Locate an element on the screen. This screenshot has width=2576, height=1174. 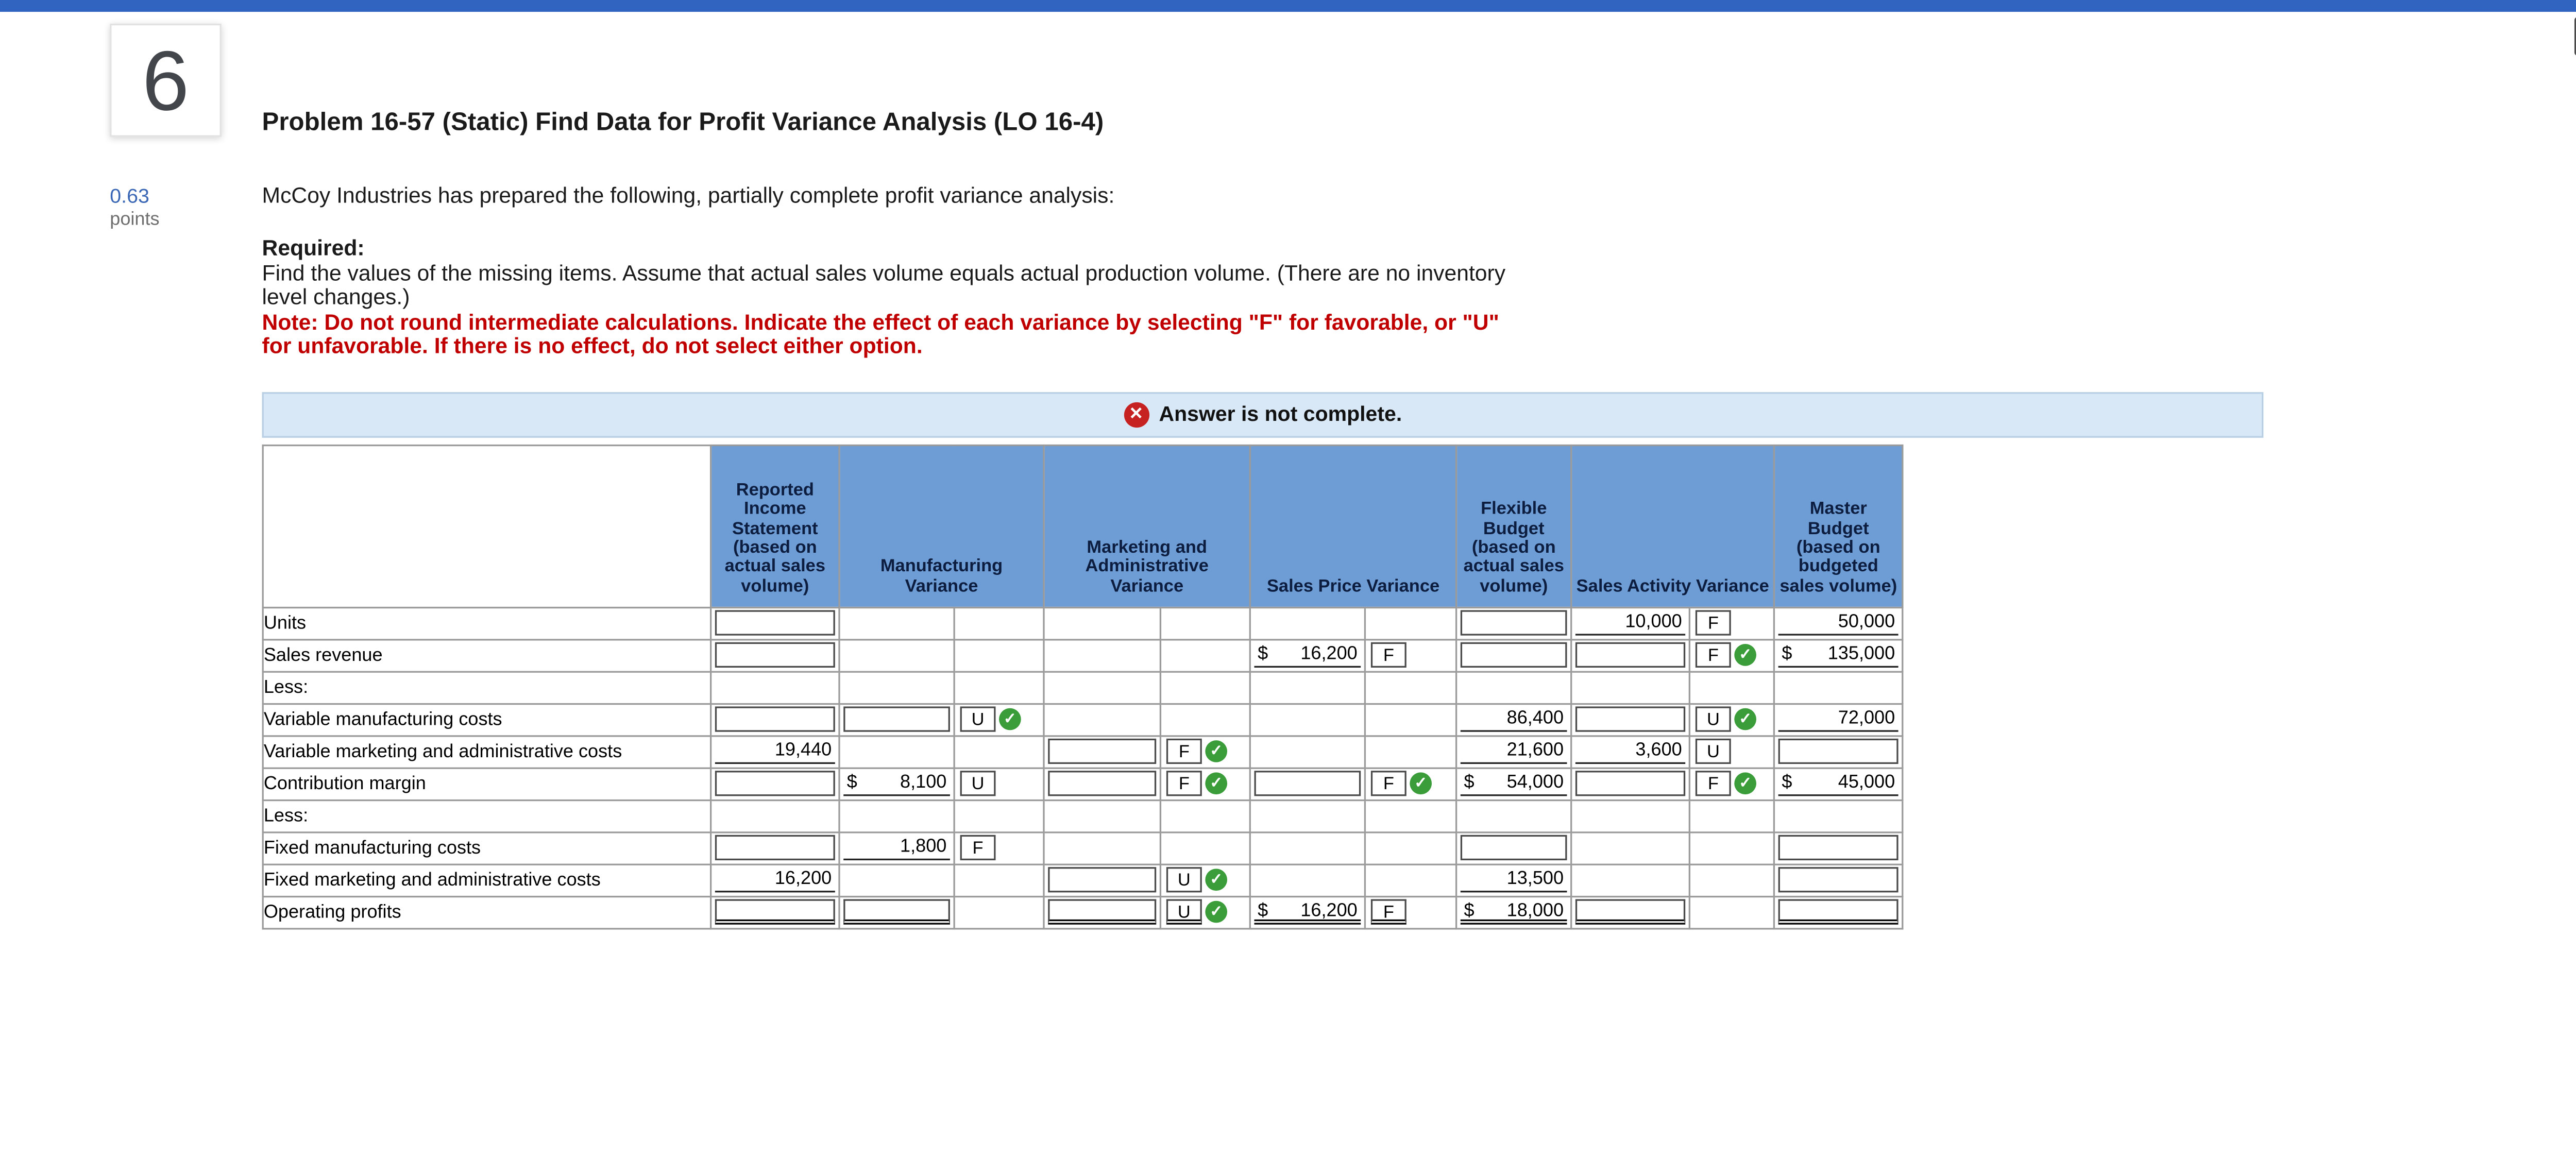
row-label: Less: is located at coordinates (487, 688).